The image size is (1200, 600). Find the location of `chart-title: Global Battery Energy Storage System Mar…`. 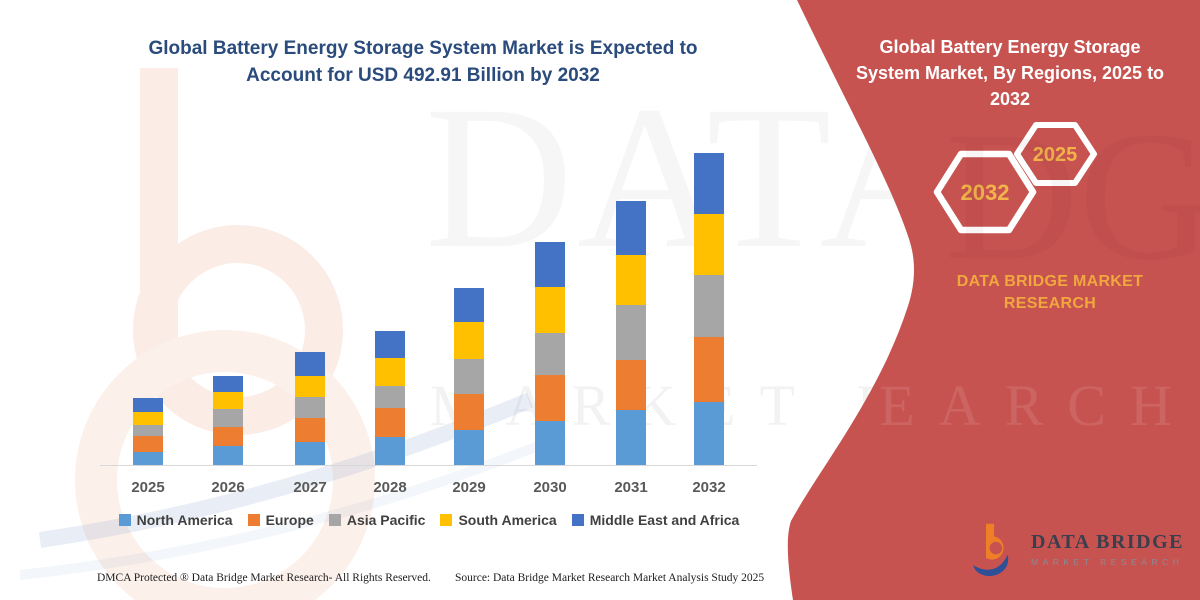

chart-title: Global Battery Energy Storage System Mar… is located at coordinates (423, 62).